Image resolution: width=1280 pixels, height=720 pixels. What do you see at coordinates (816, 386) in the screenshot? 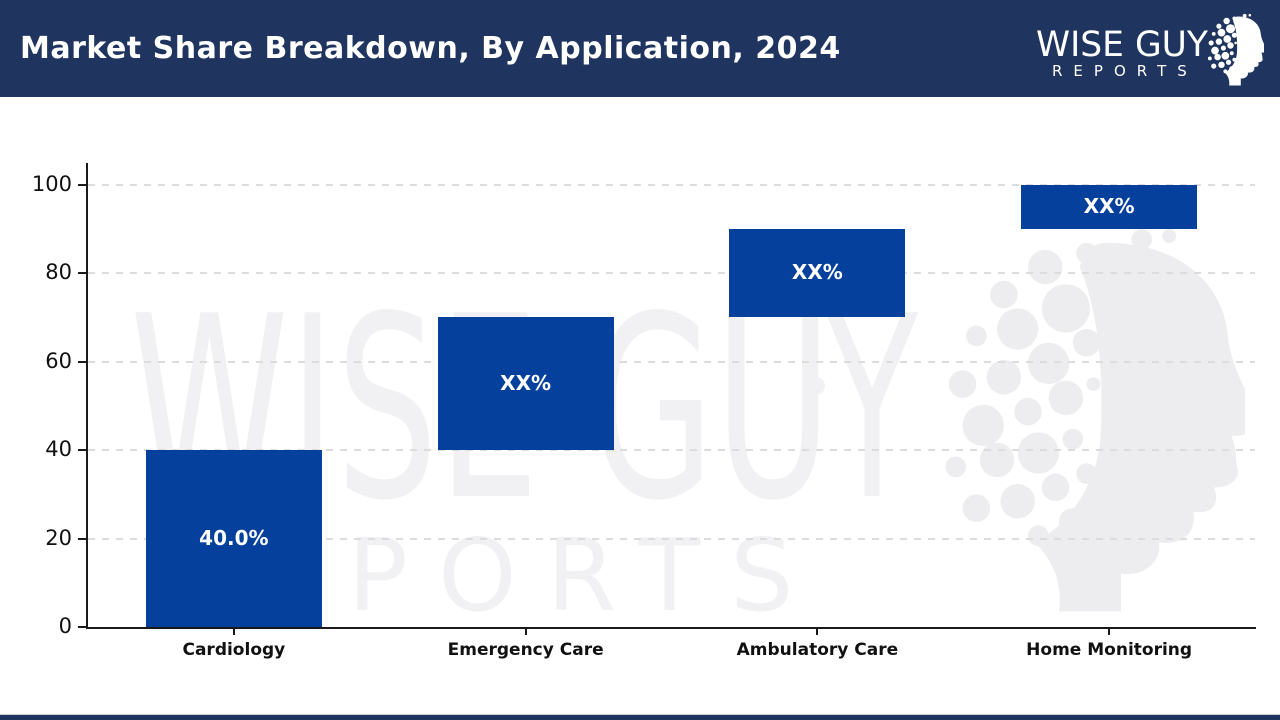
I see `watermark-dot` at bounding box center [816, 386].